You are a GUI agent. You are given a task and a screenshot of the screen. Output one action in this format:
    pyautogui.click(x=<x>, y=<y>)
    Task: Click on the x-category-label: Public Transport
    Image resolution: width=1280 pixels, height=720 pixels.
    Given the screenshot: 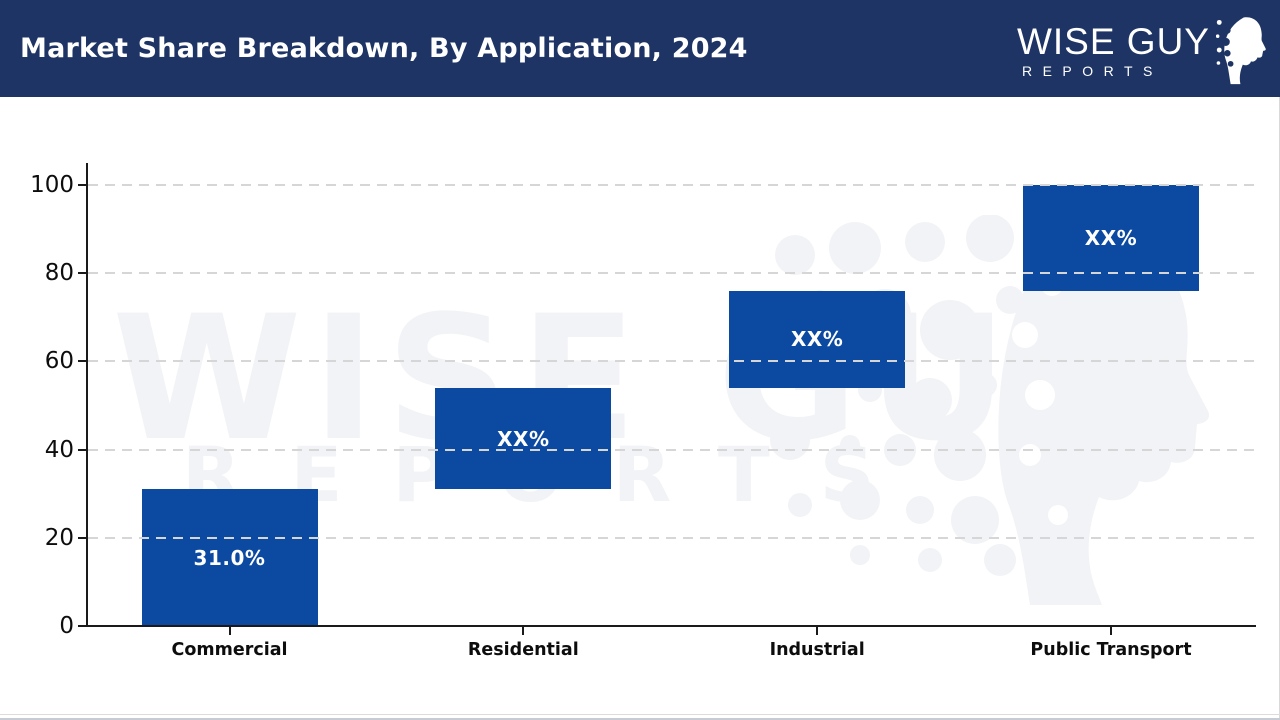 What is the action you would take?
    pyautogui.click(x=1111, y=650)
    